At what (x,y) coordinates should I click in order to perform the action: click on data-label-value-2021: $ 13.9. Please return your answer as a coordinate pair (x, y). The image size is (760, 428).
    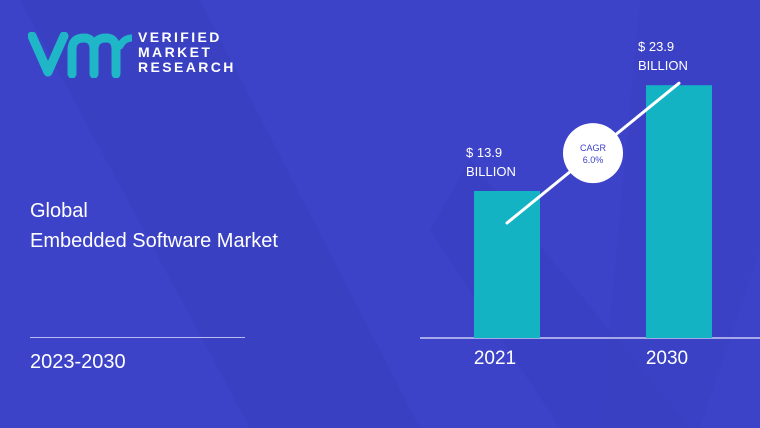
    Looking at the image, I should click on (484, 152).